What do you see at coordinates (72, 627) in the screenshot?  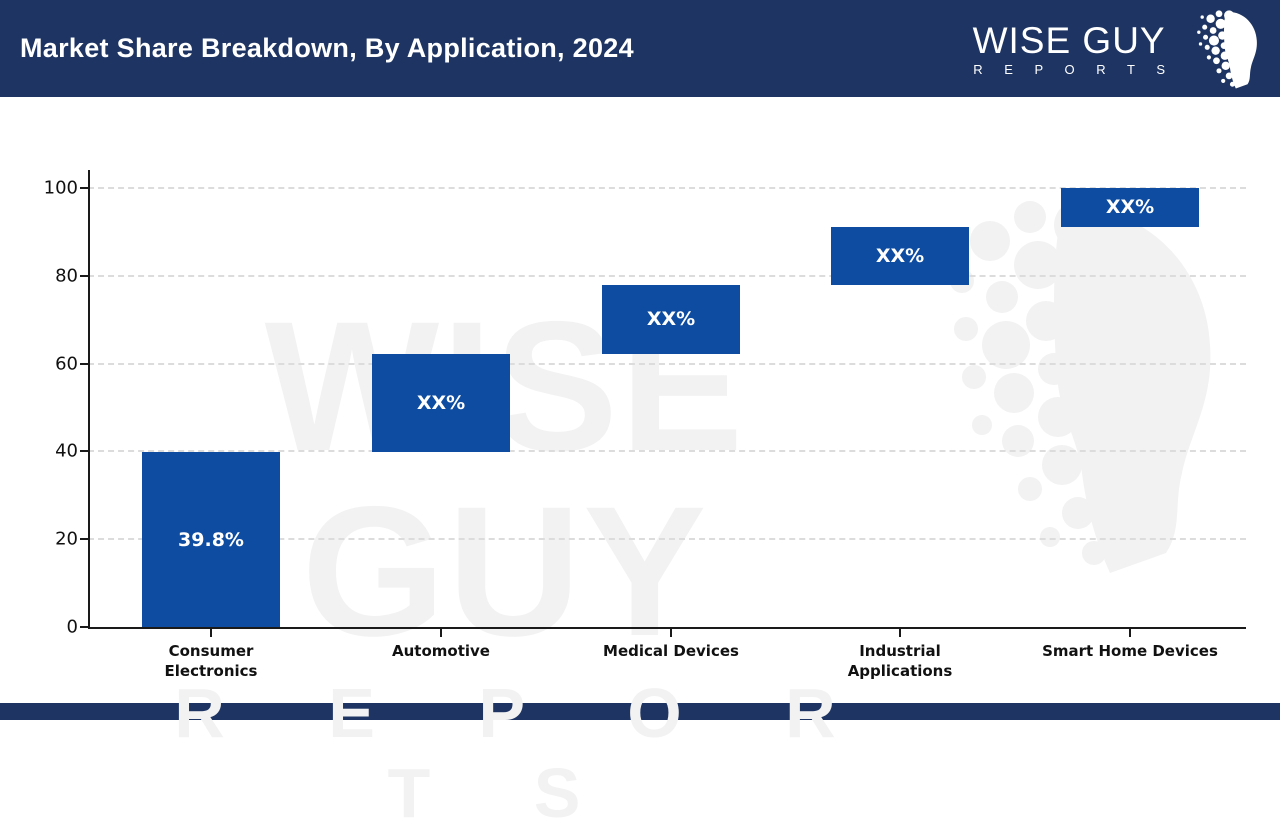 I see `y-tick-label: 0` at bounding box center [72, 627].